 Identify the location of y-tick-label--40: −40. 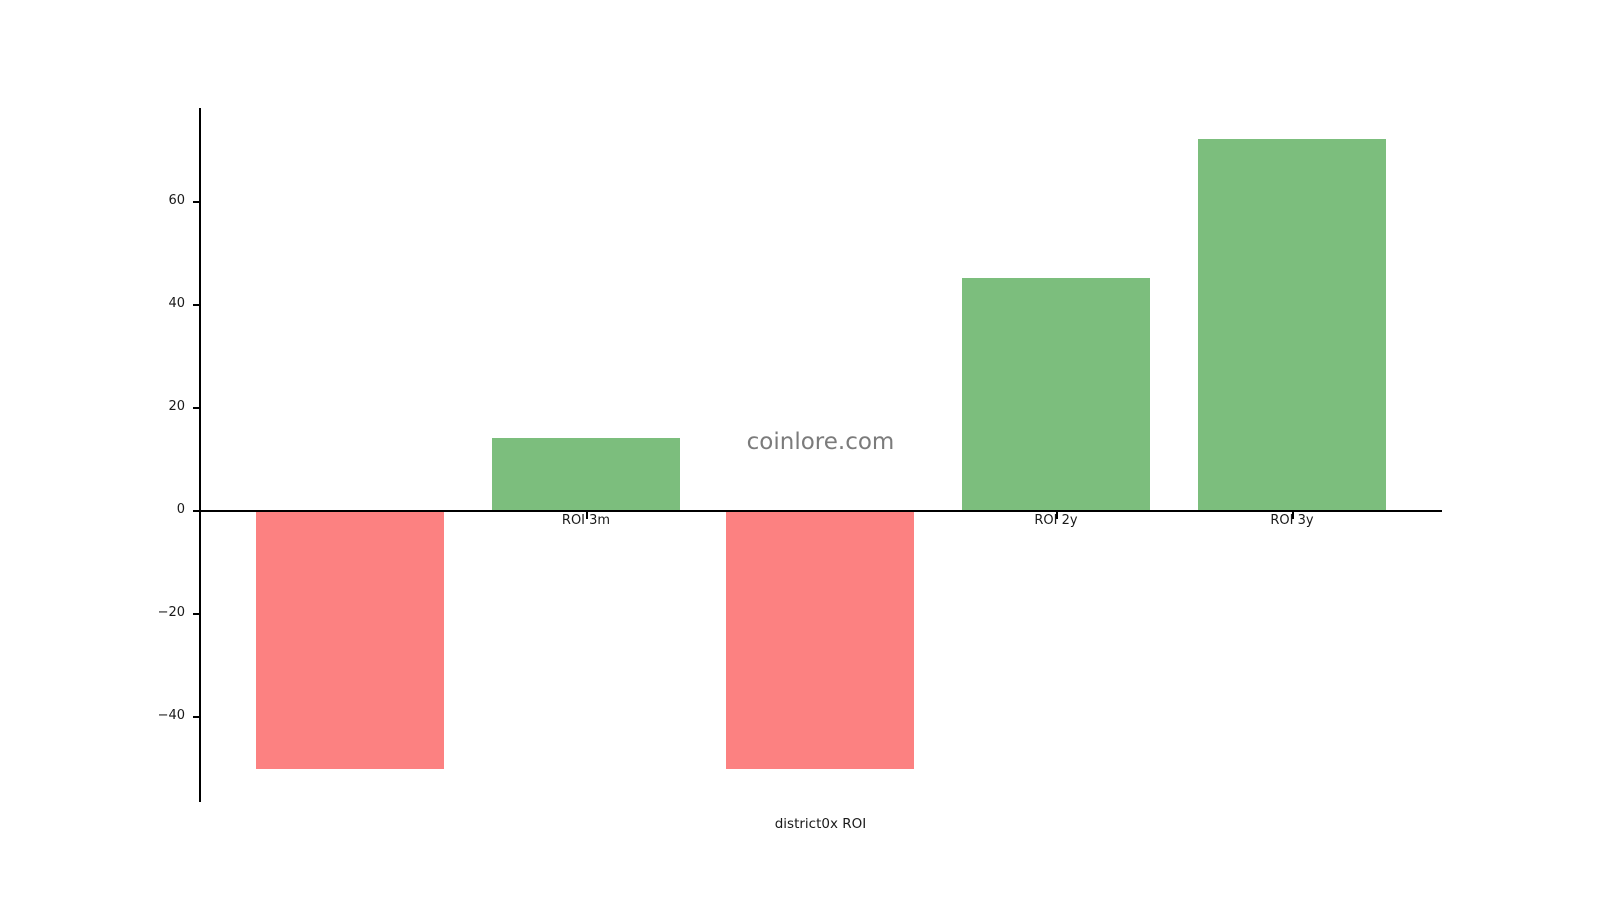
(171, 715).